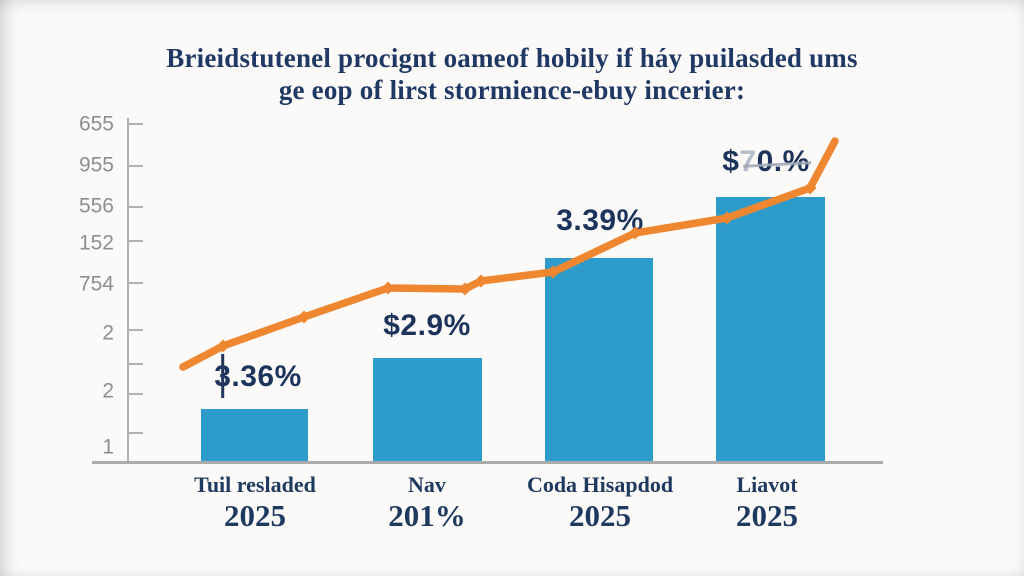 Image resolution: width=1024 pixels, height=576 pixels. I want to click on category-label: Nav 201%, so click(427, 502).